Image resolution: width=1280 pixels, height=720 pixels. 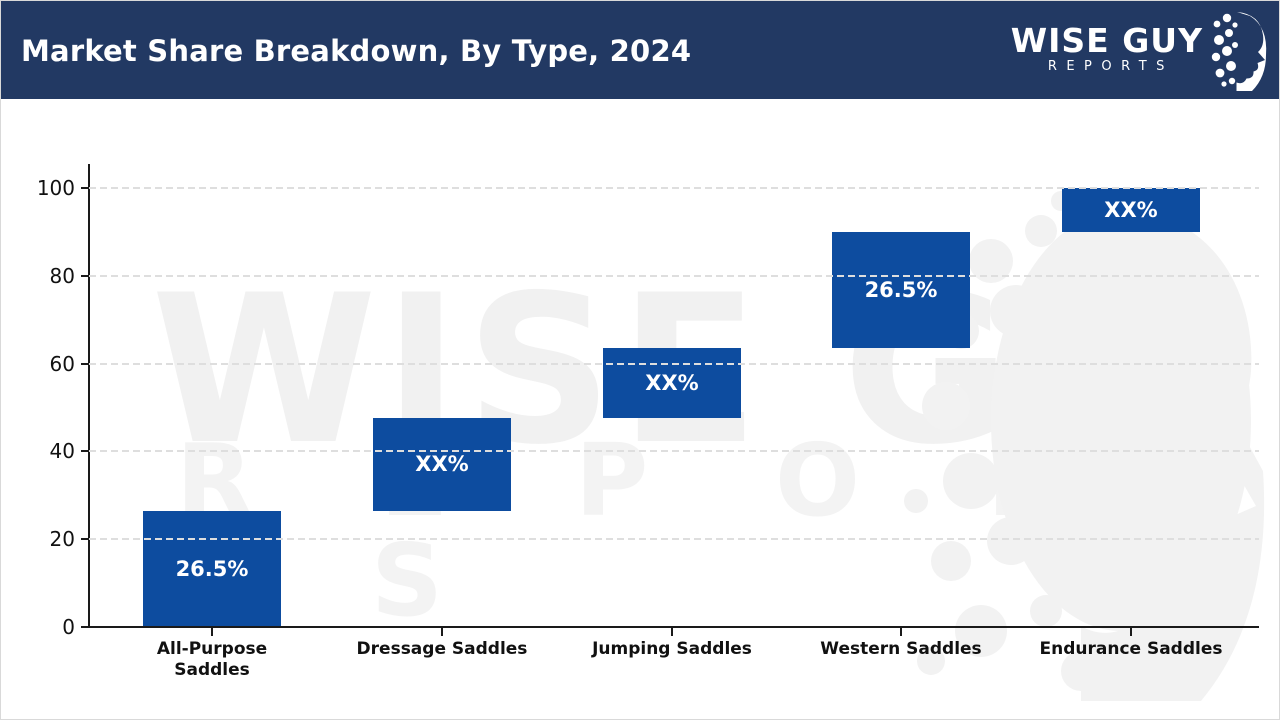 I want to click on x-category-label-4: Western Saddles, so click(x=901, y=649).